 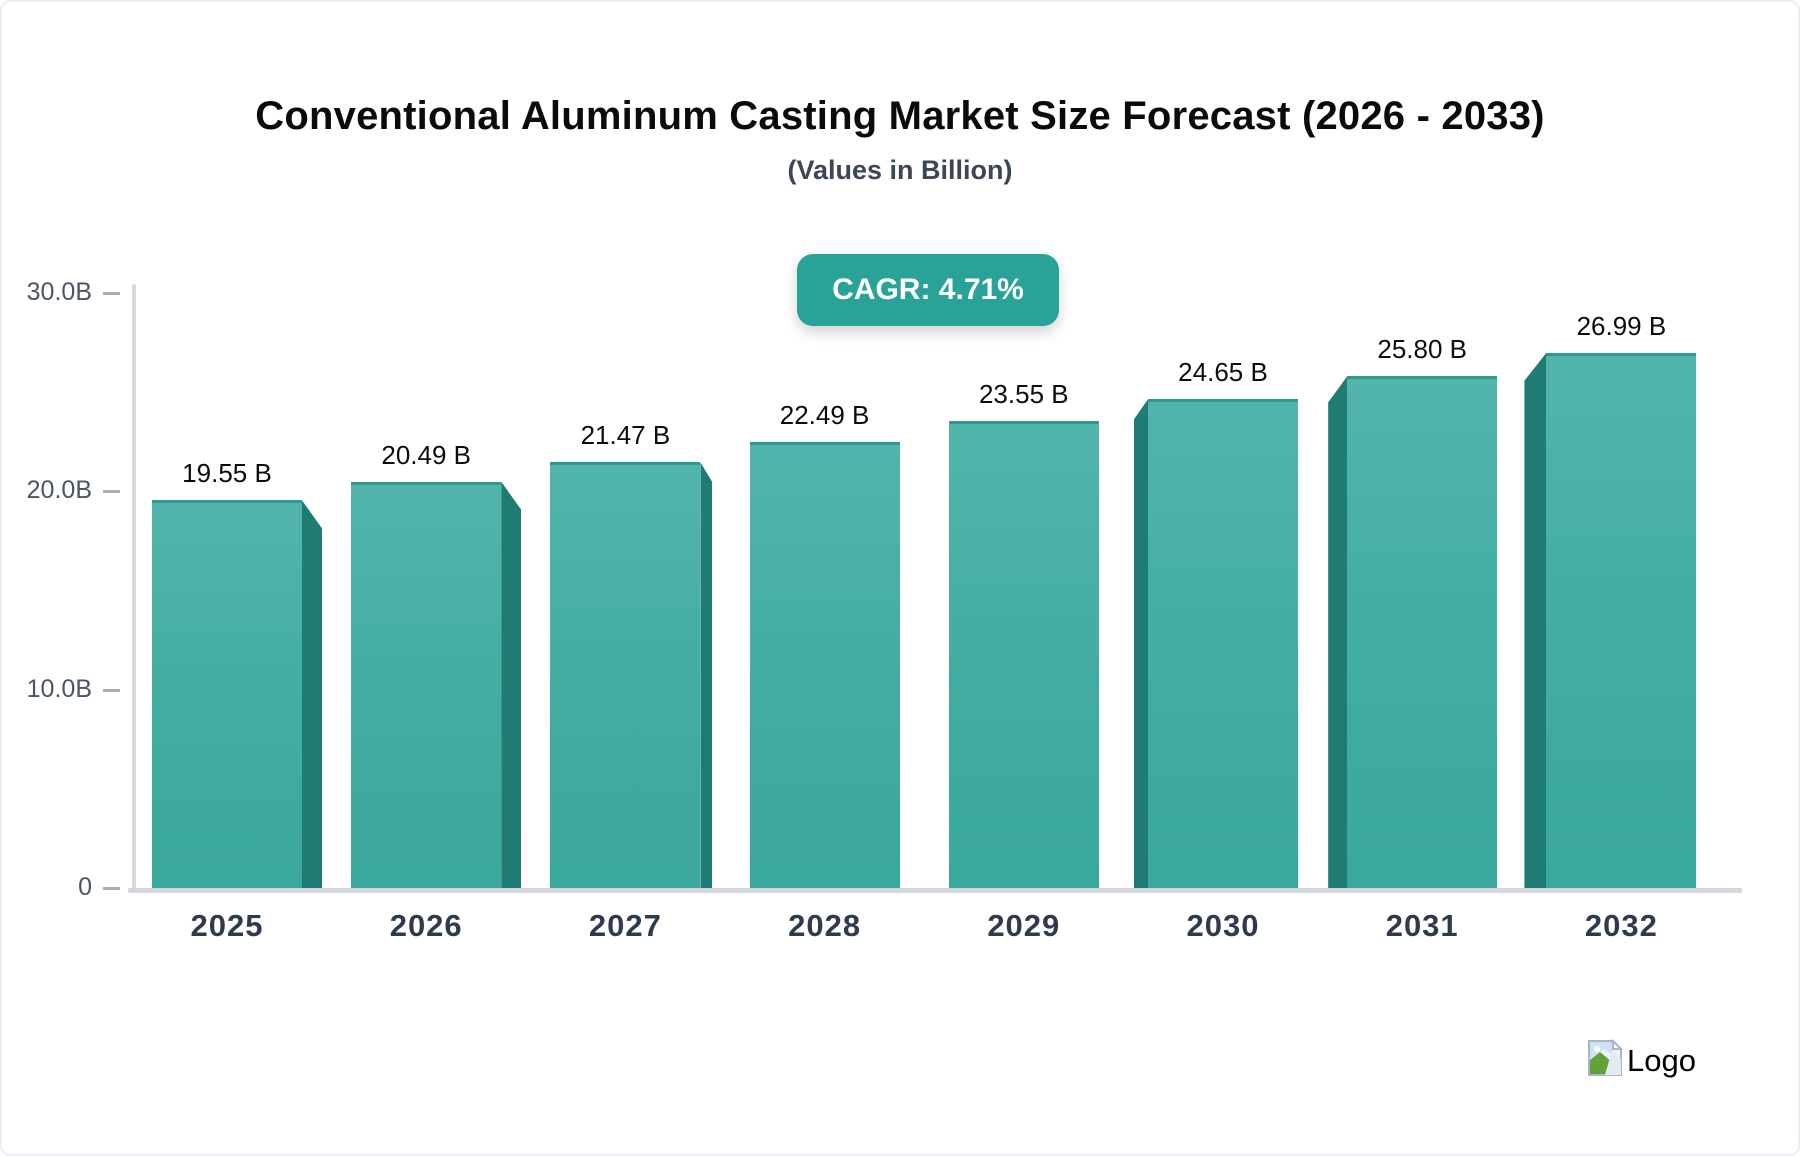 What do you see at coordinates (935, 890) in the screenshot?
I see `x-axis-line` at bounding box center [935, 890].